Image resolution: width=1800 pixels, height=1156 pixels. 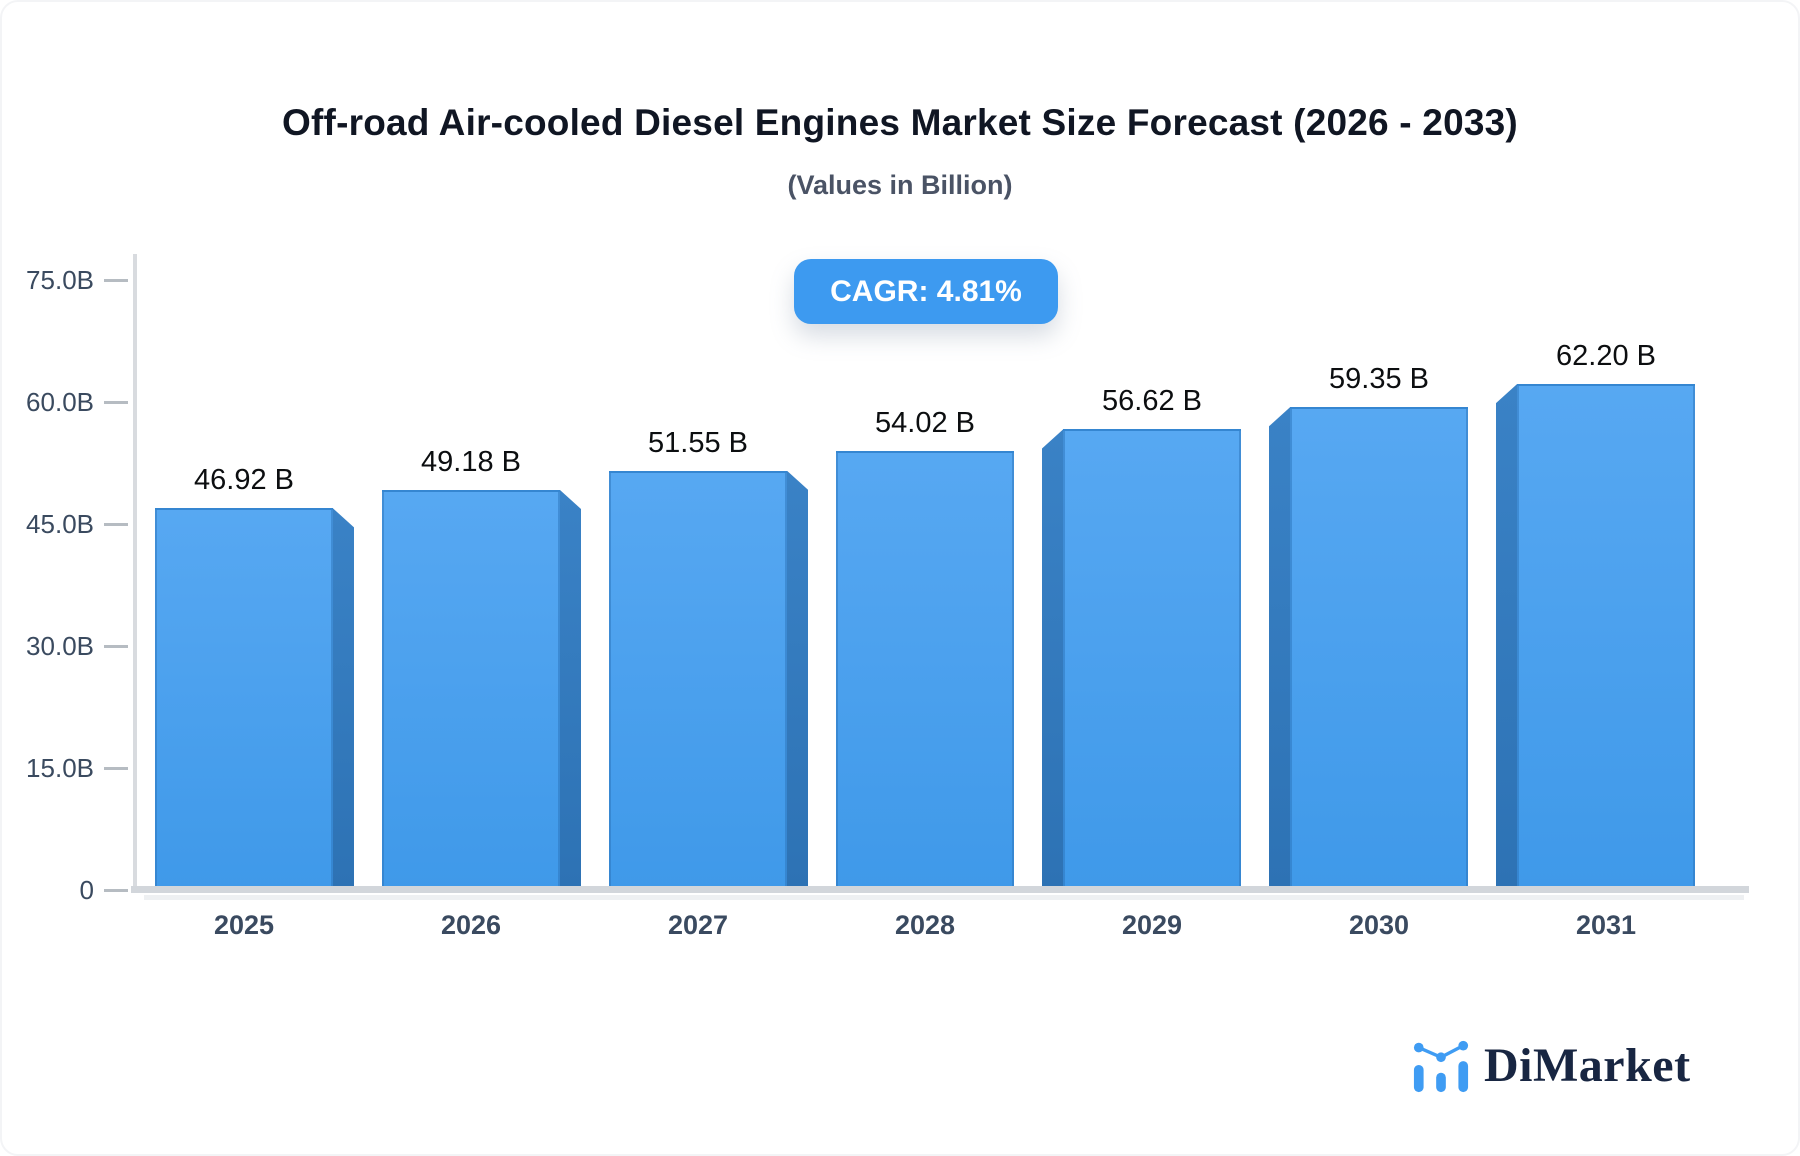 I want to click on y-axis-tick-label: 60.0B, so click(x=60, y=402).